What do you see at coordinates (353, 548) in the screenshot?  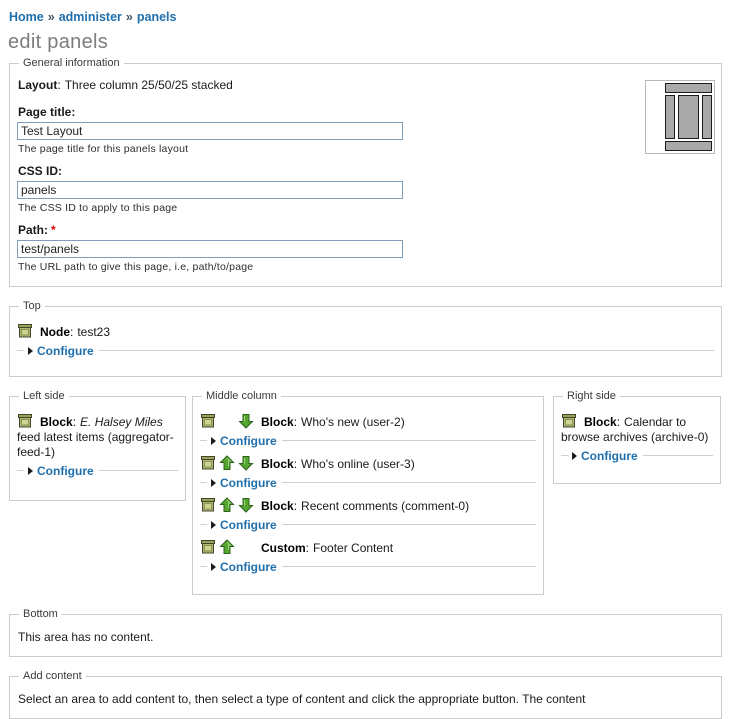 I see `item-title: Footer Content` at bounding box center [353, 548].